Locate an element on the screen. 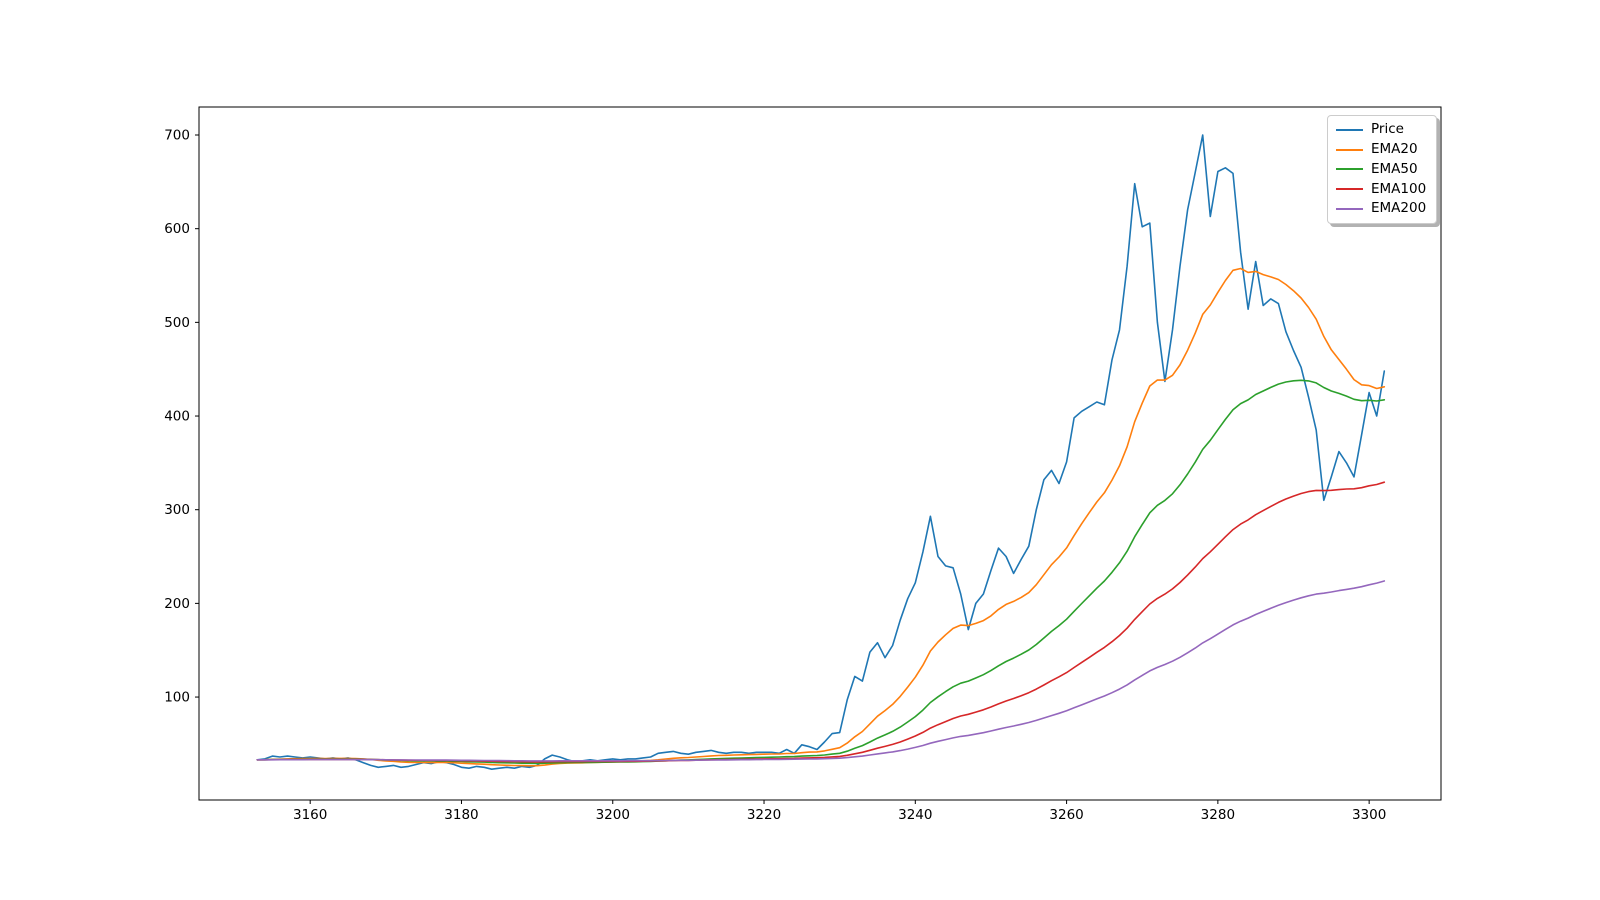 This screenshot has height=900, width=1600. legend-label-ema50: EMA50 is located at coordinates (1394, 168).